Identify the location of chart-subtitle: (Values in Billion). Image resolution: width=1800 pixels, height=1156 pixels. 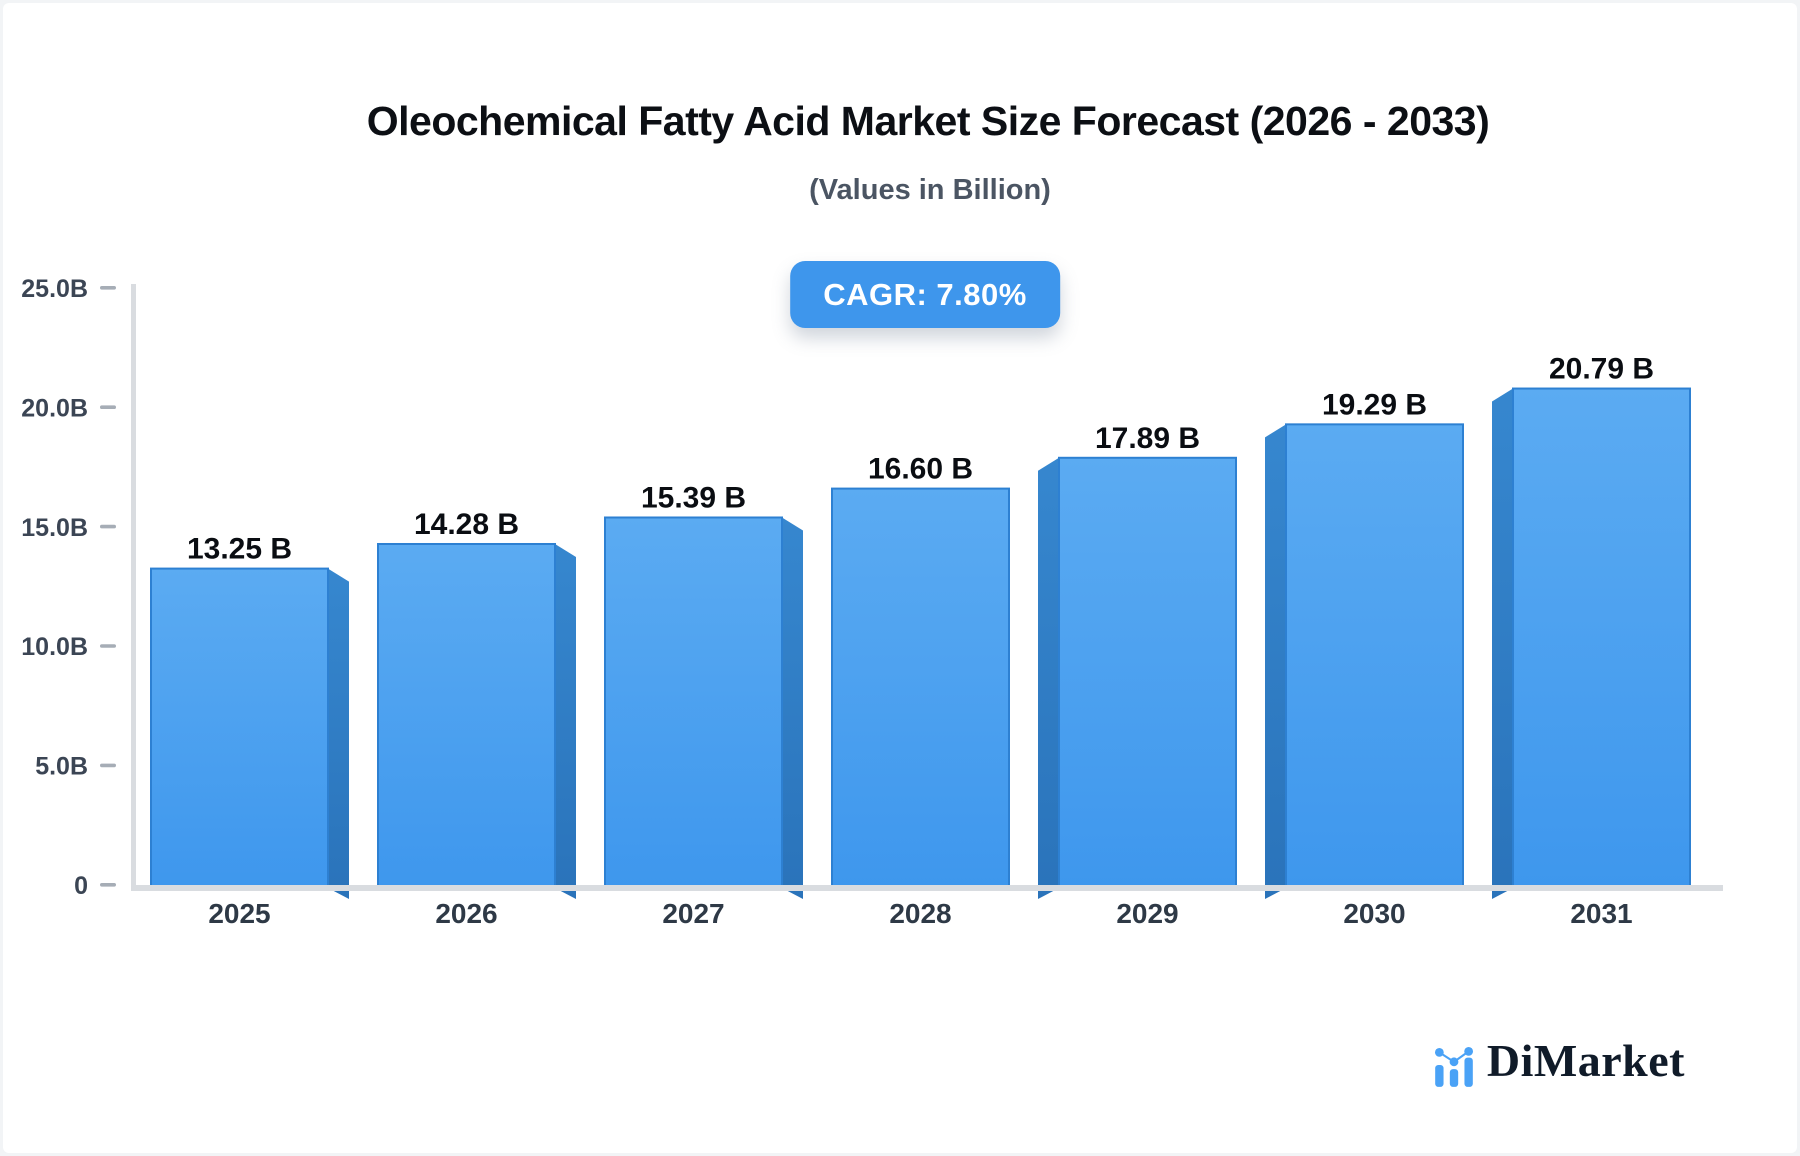
(930, 190).